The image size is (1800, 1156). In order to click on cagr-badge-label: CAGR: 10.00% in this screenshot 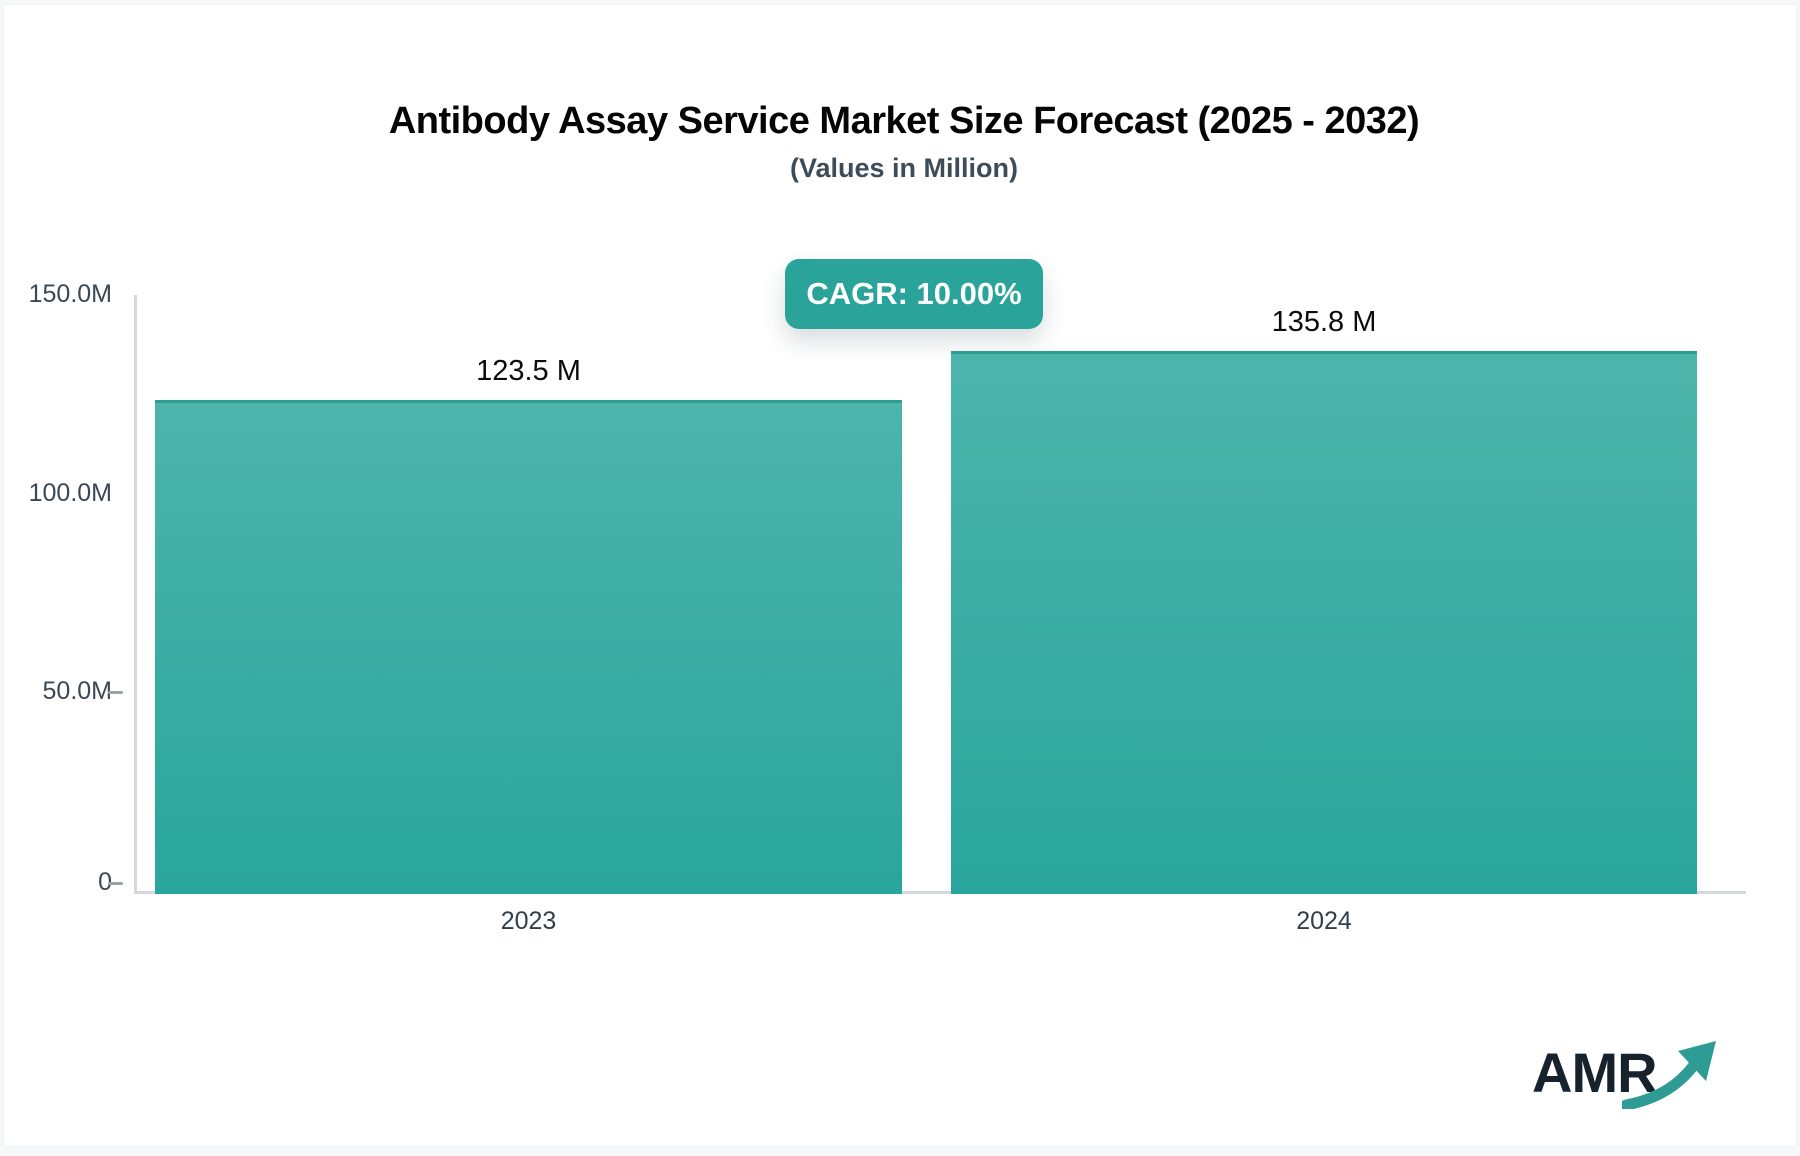, I will do `click(914, 293)`.